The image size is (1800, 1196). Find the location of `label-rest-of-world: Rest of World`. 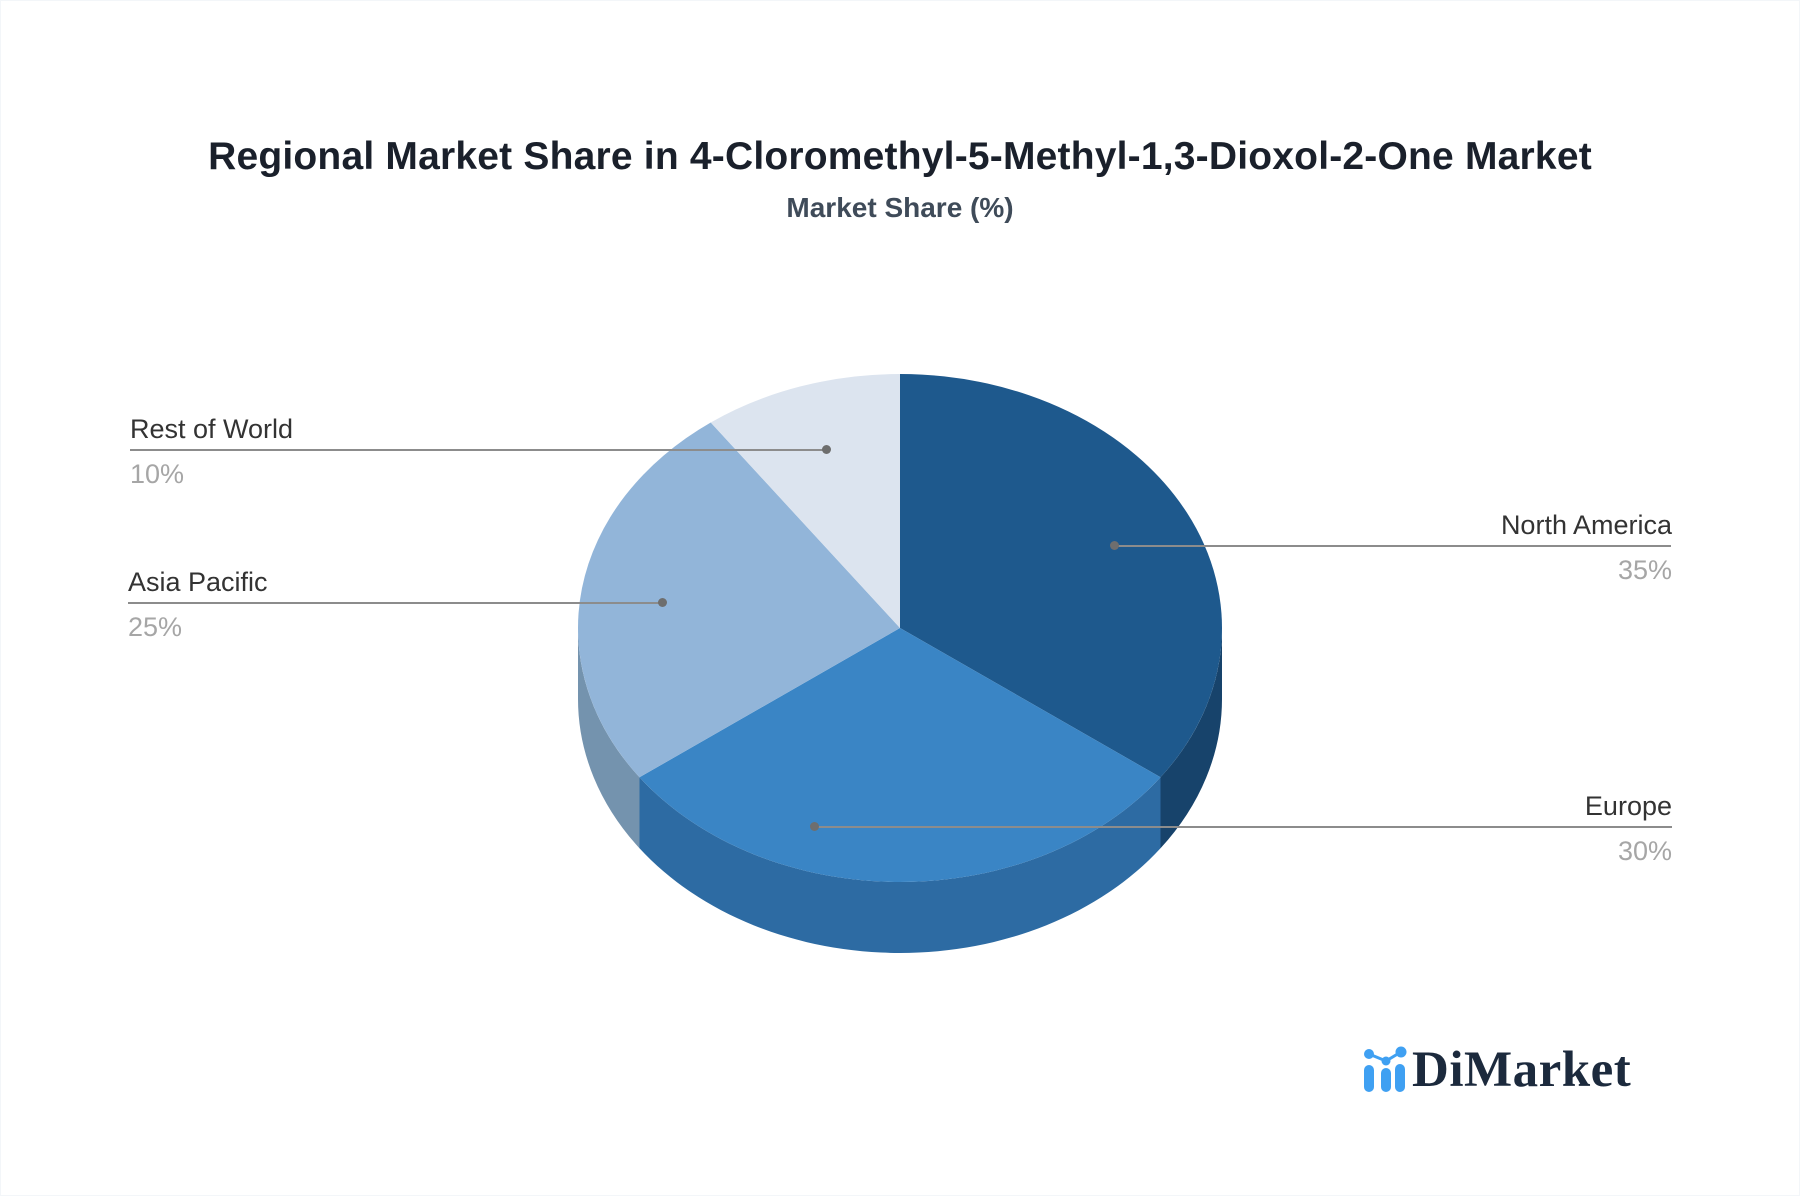

label-rest-of-world: Rest of World is located at coordinates (410, 429).